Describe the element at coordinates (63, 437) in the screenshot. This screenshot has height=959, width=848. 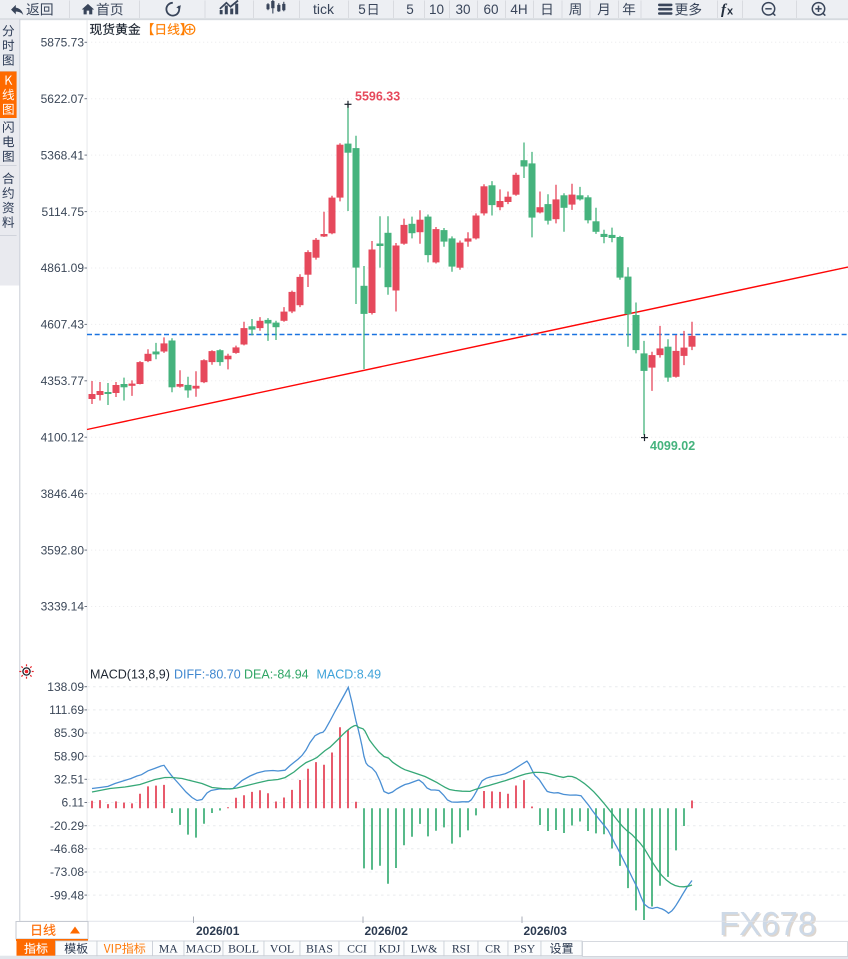
I see `svg-text: 4100.12` at that location.